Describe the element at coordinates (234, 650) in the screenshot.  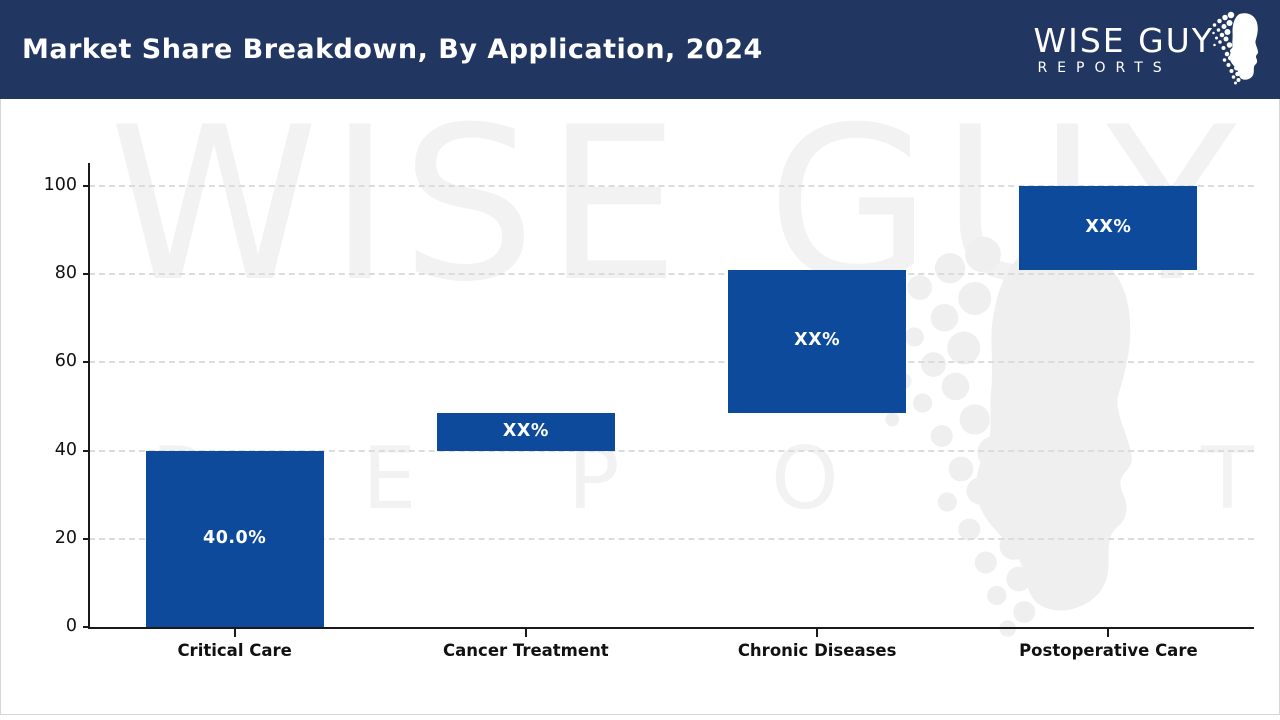
I see `x-category-label: Critical Care` at that location.